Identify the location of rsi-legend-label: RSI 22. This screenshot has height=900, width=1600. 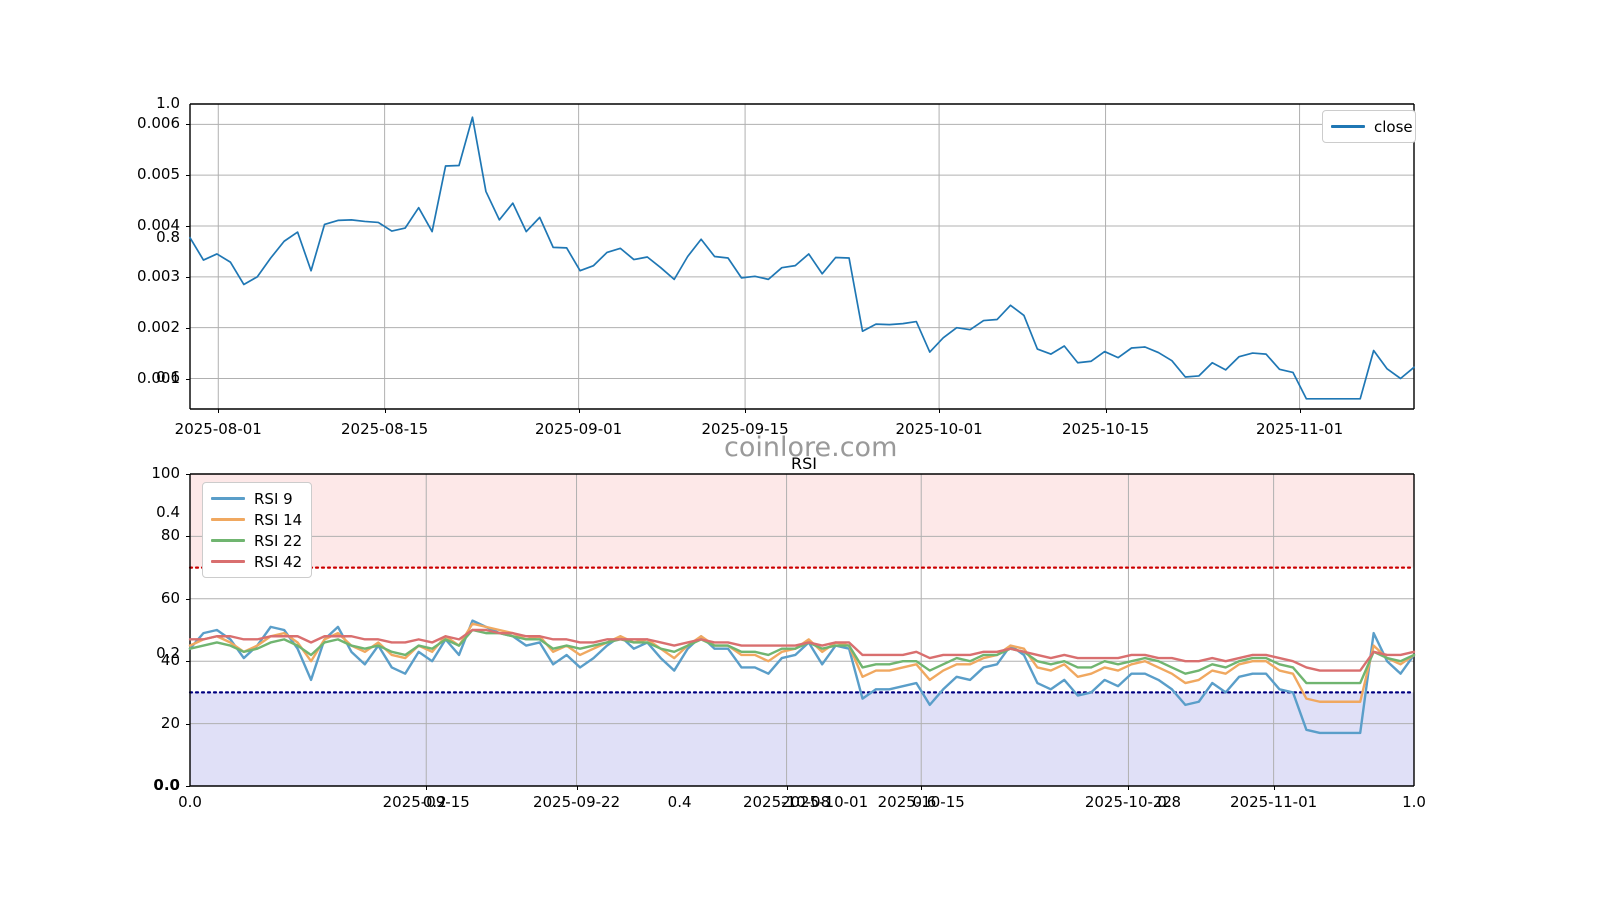
(278, 540).